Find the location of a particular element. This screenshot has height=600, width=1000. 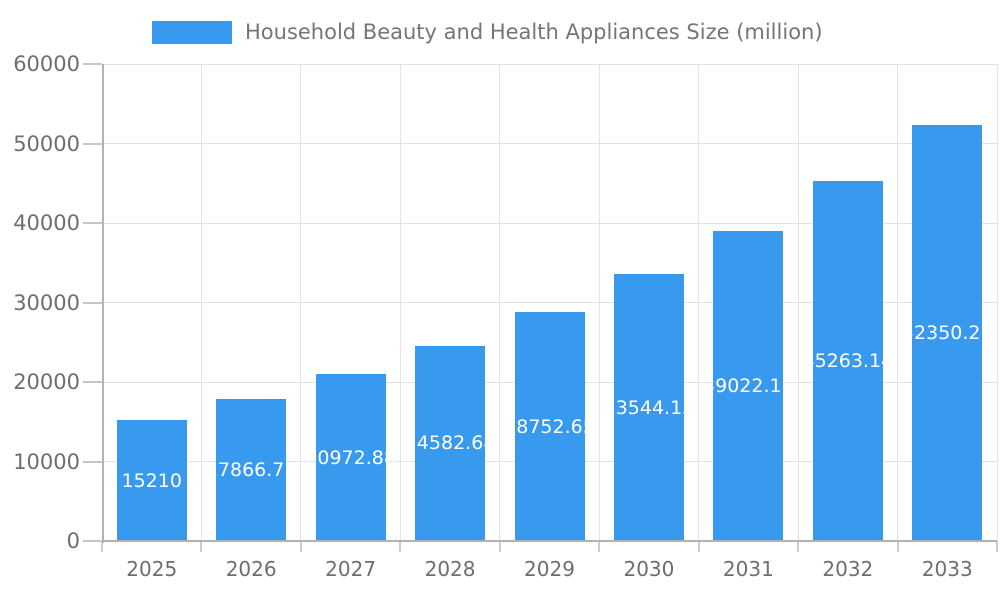

bar-2030: 33544.15 is located at coordinates (649, 407).